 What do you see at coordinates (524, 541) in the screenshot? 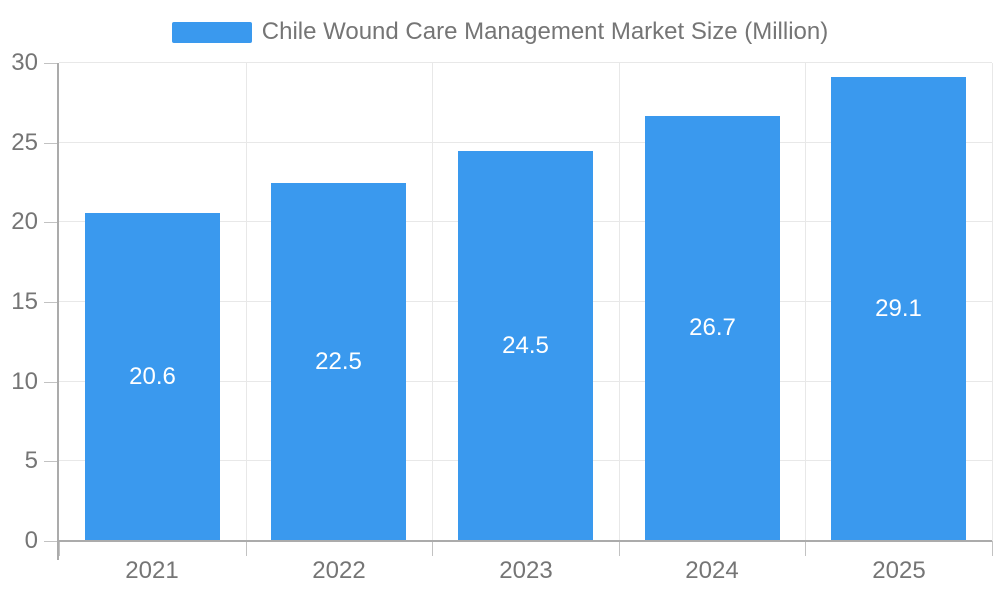
I see `x-axis-line` at bounding box center [524, 541].